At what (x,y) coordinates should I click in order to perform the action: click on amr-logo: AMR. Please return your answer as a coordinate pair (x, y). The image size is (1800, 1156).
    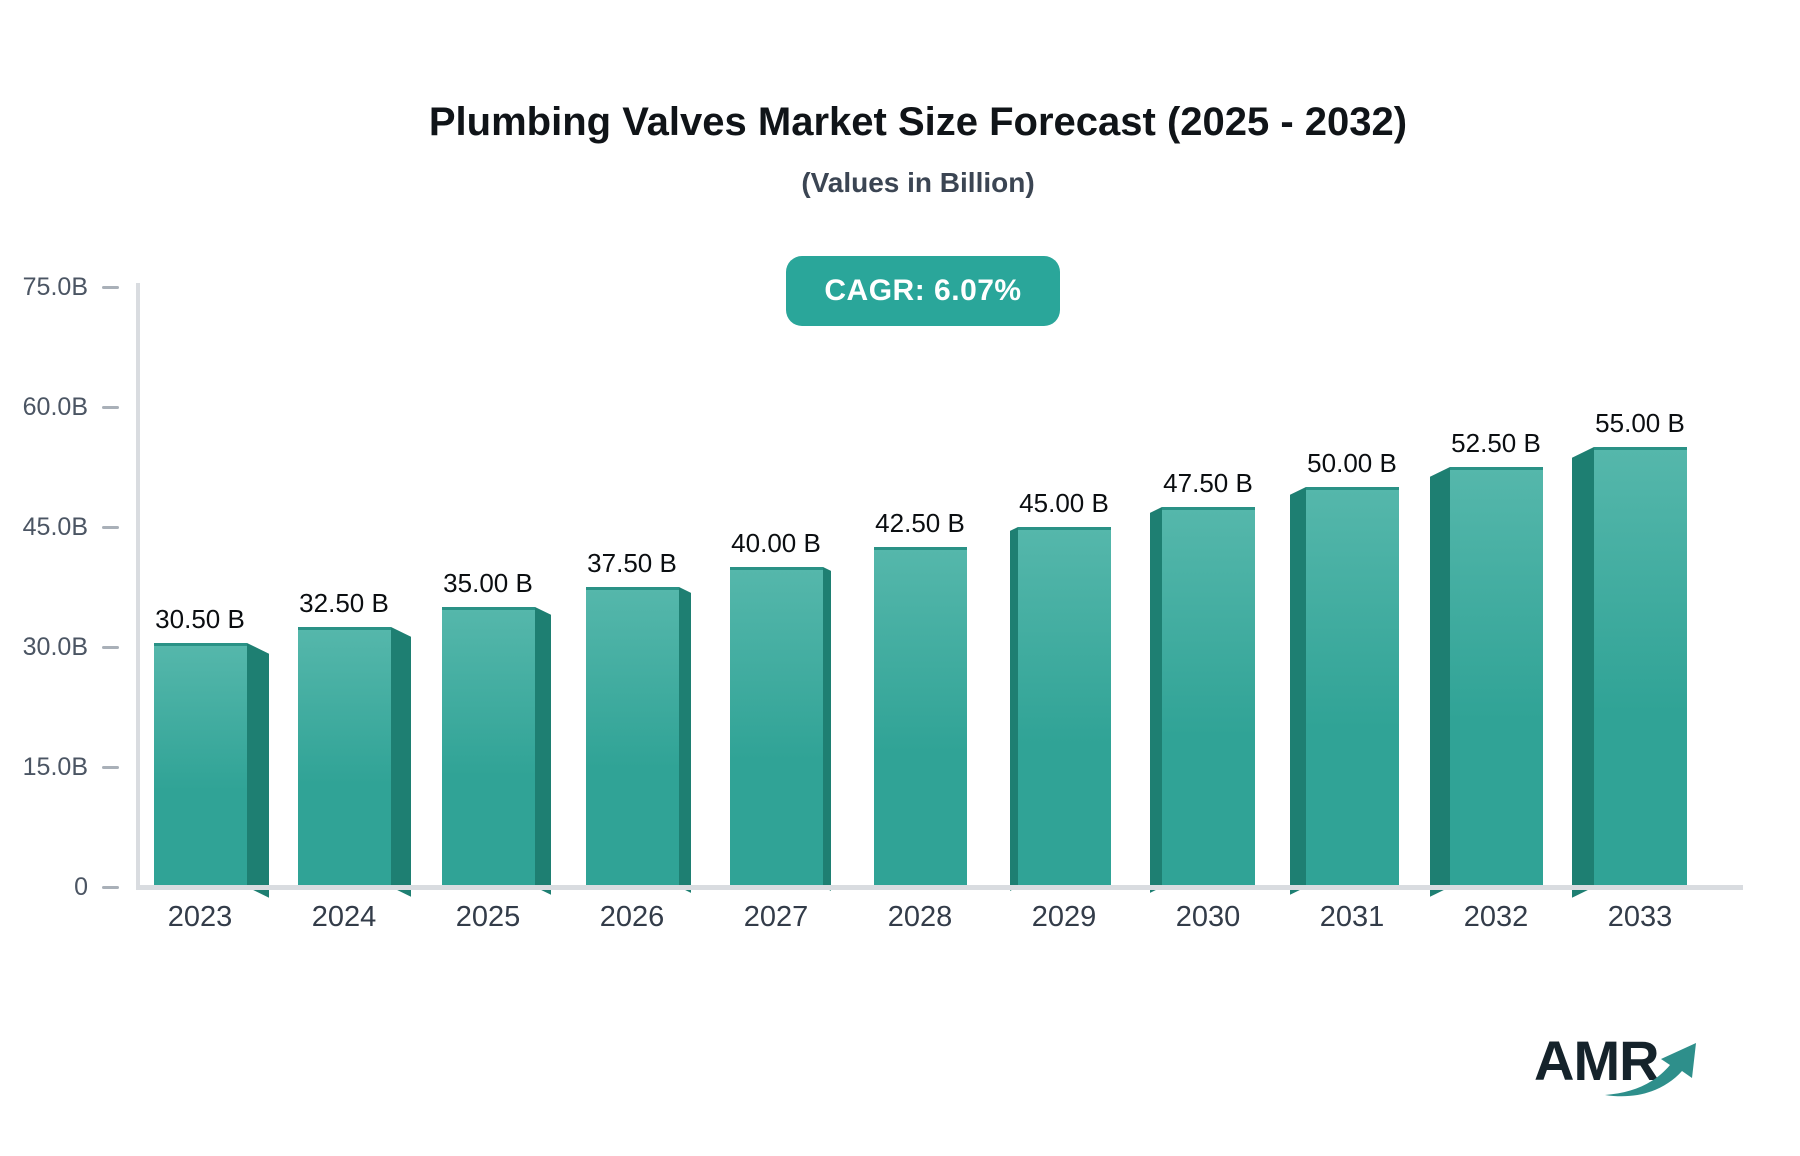
    Looking at the image, I should click on (1625, 1067).